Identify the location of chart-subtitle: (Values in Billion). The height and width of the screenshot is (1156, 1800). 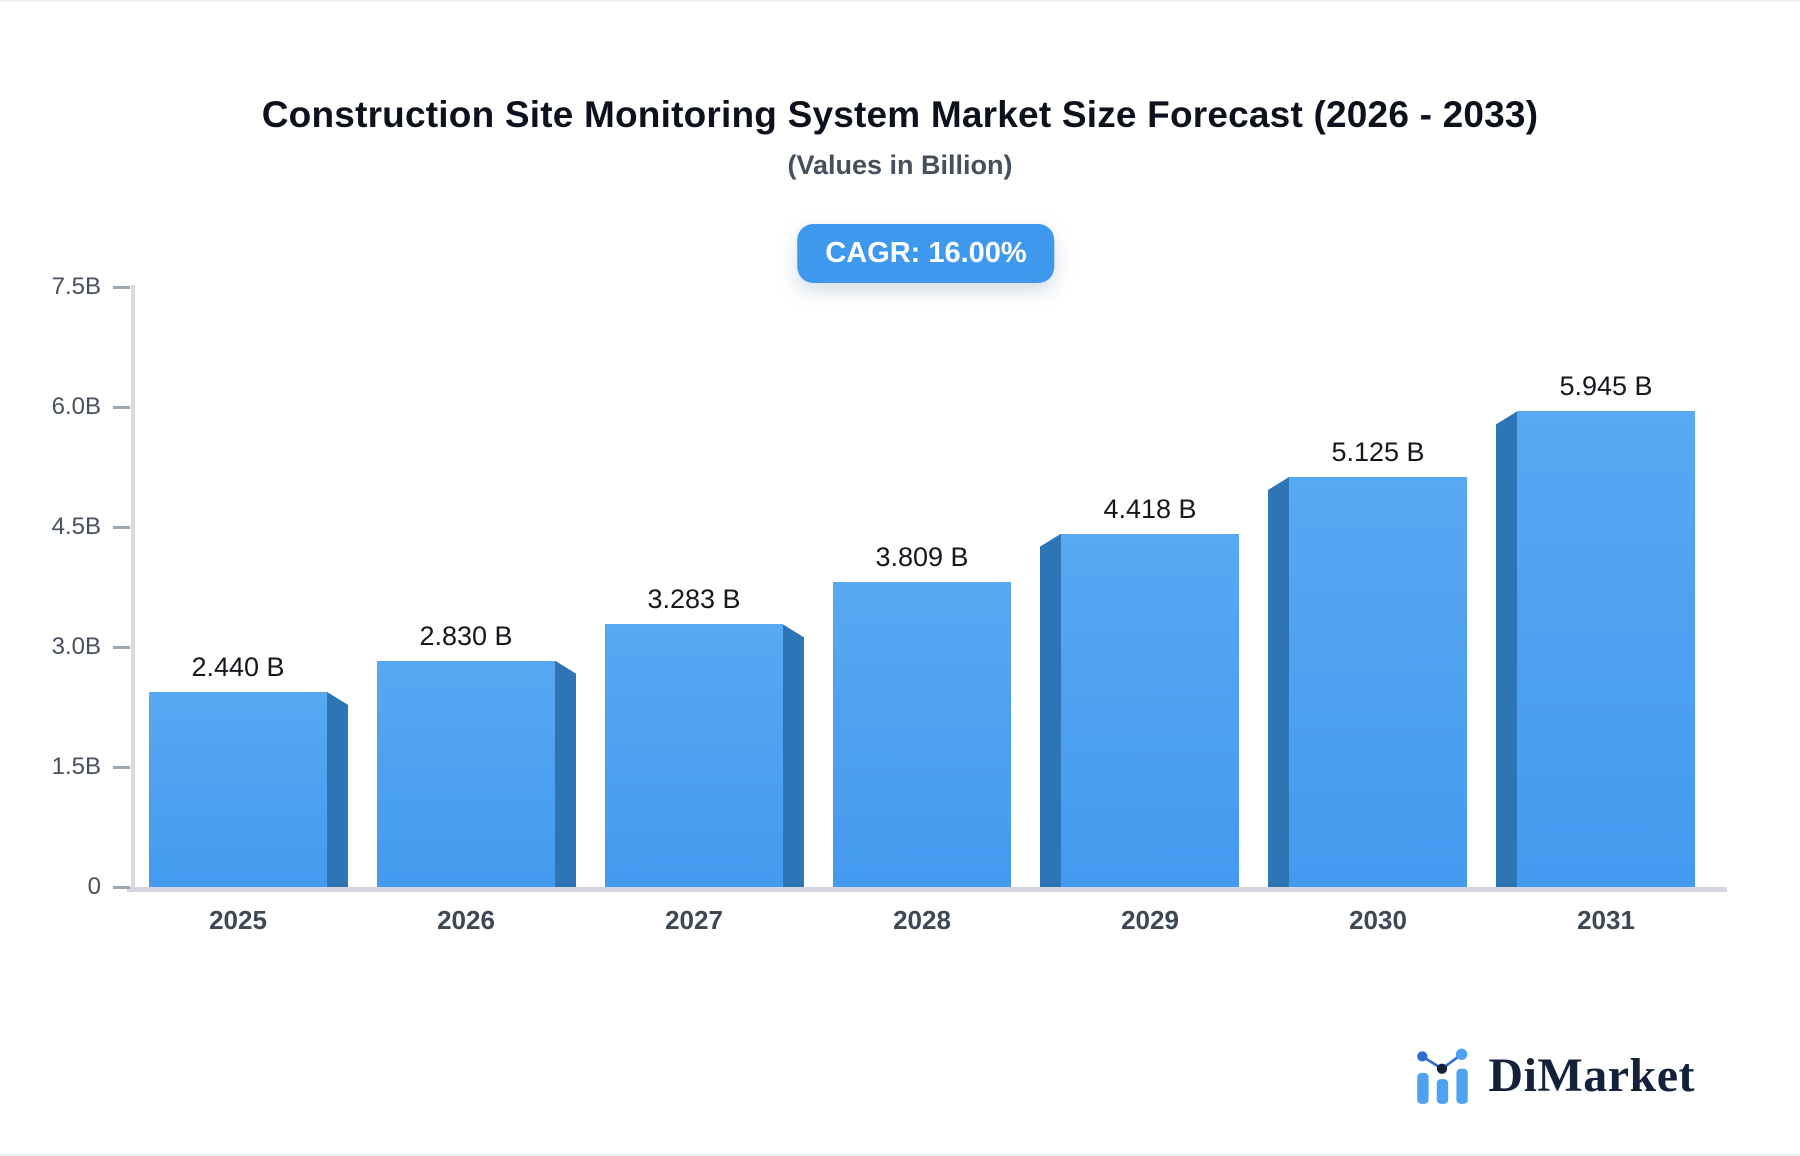
(900, 165).